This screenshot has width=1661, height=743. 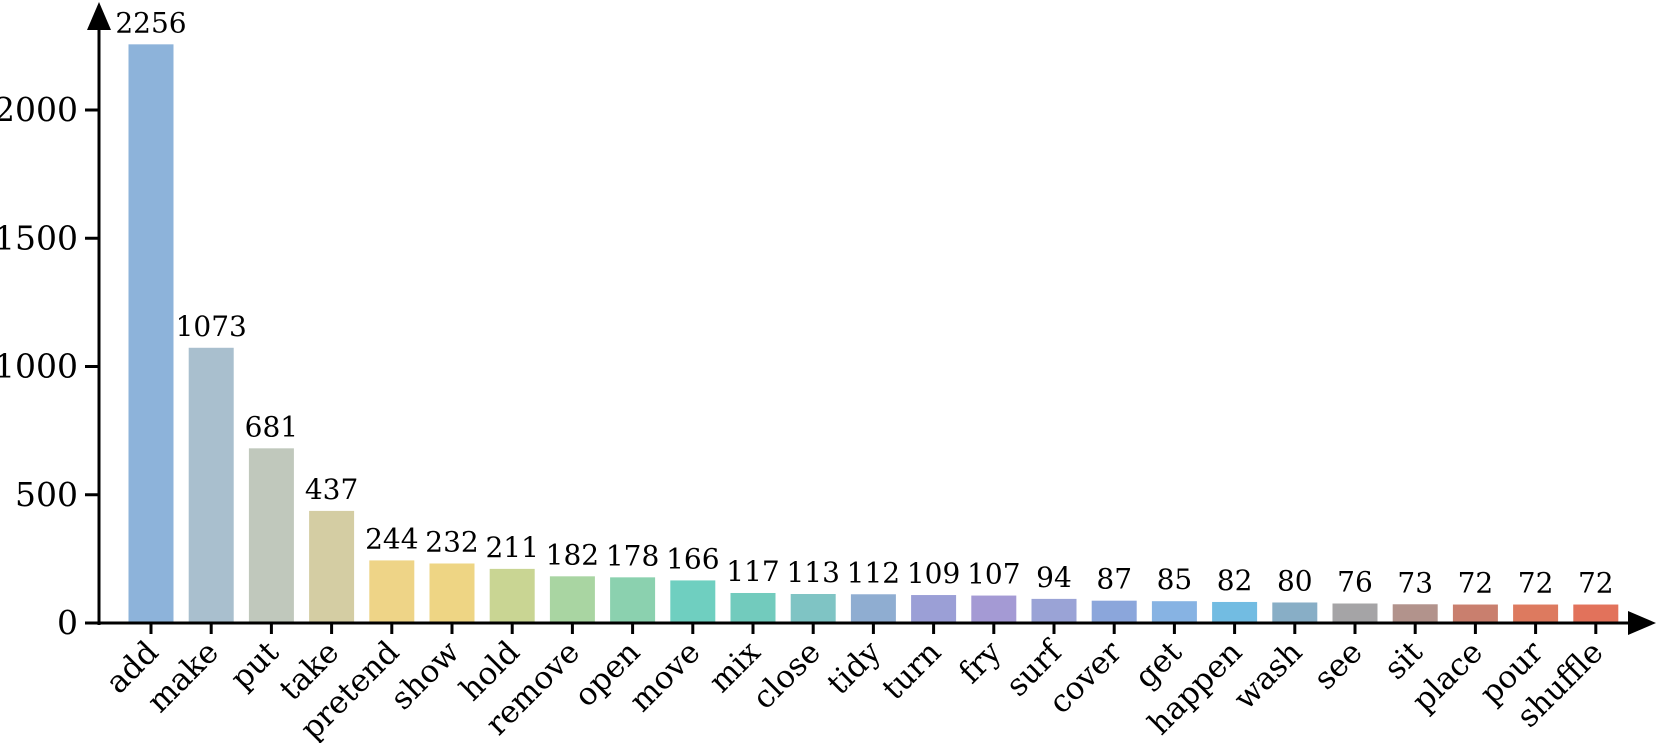 I want to click on bar-value-label: 109, so click(x=933, y=573).